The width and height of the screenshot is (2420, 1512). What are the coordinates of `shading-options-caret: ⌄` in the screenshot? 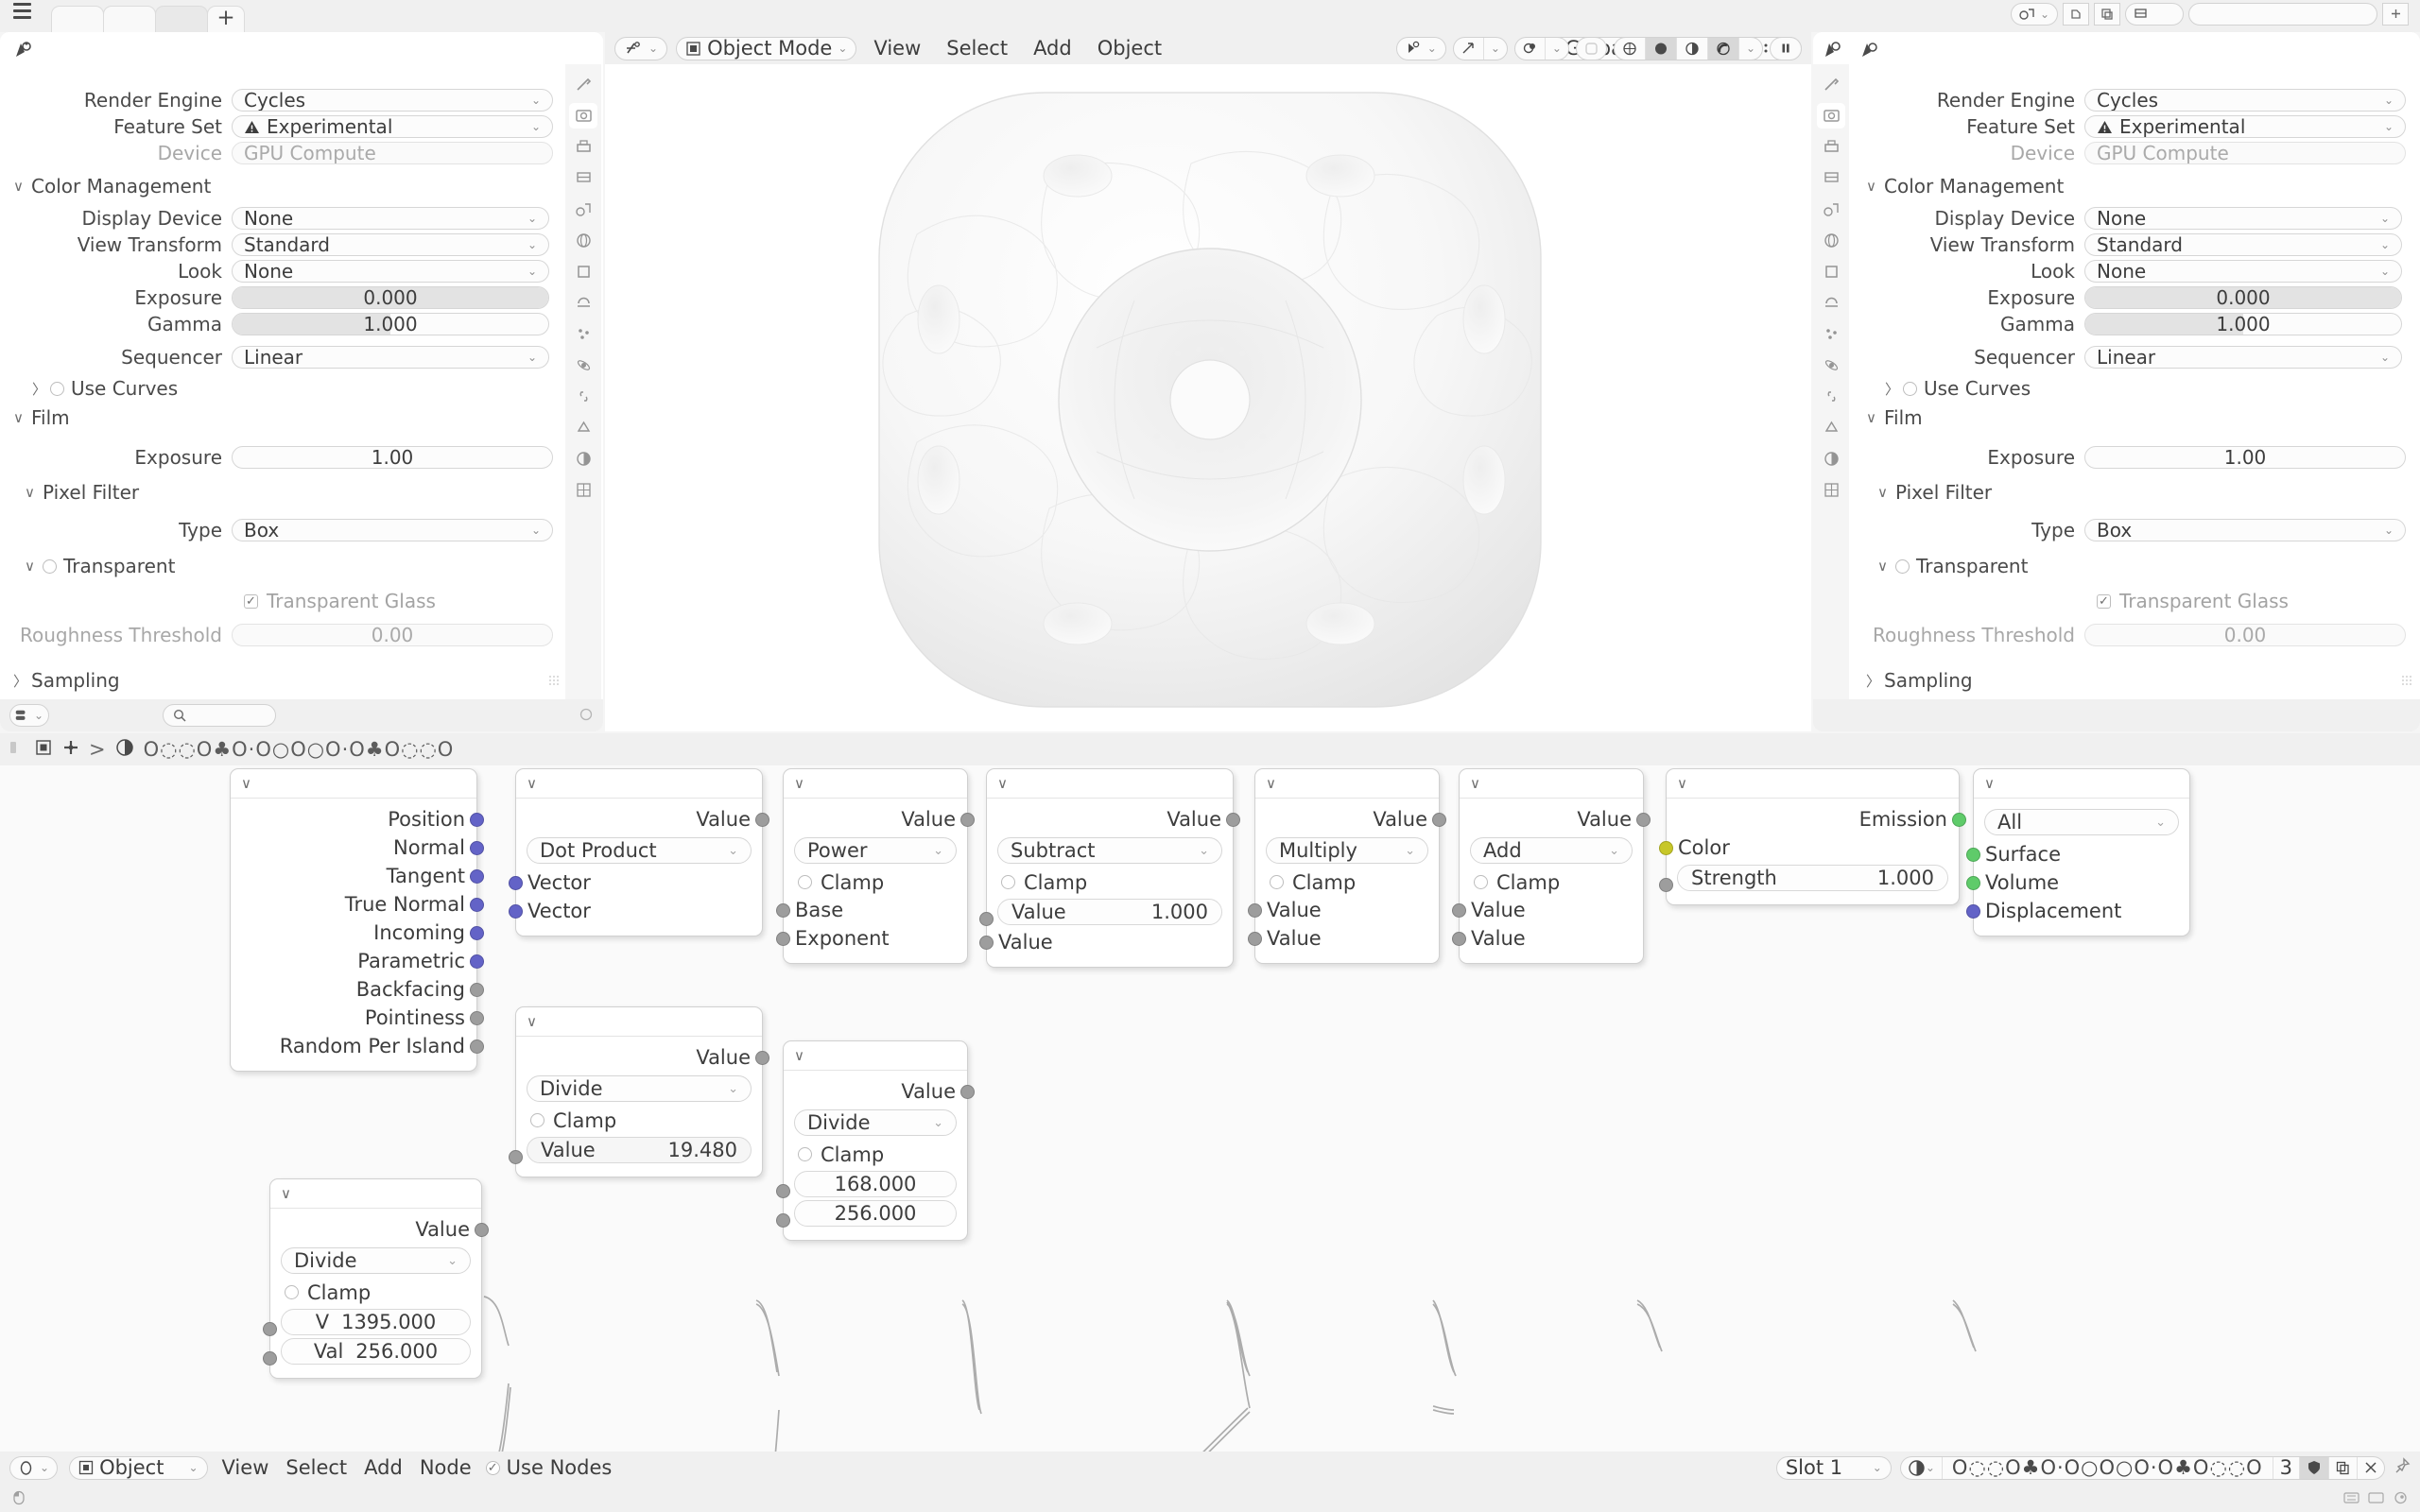 It's located at (1750, 48).